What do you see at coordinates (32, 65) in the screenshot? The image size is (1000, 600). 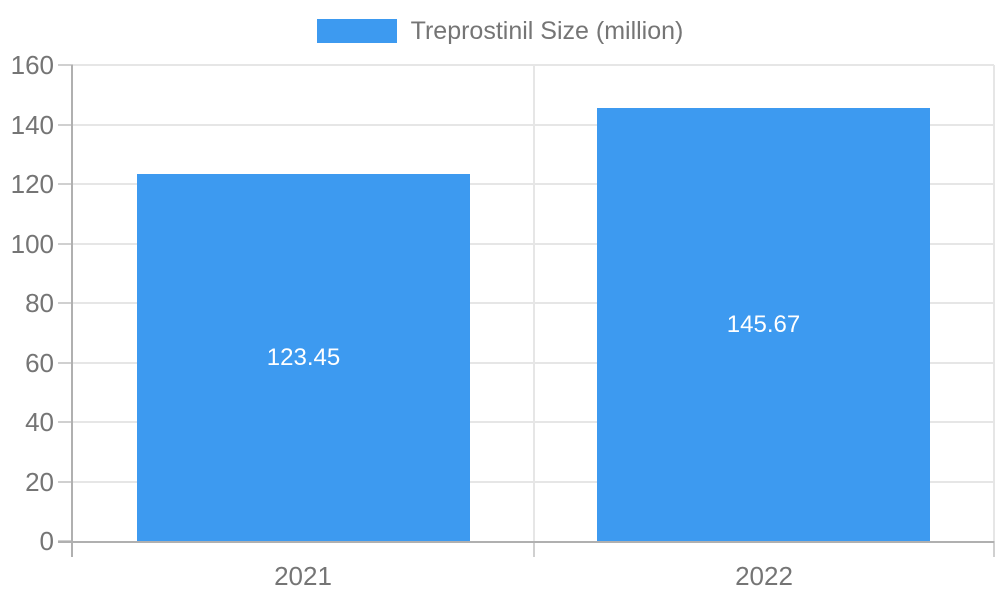 I see `y-tick-label: 160` at bounding box center [32, 65].